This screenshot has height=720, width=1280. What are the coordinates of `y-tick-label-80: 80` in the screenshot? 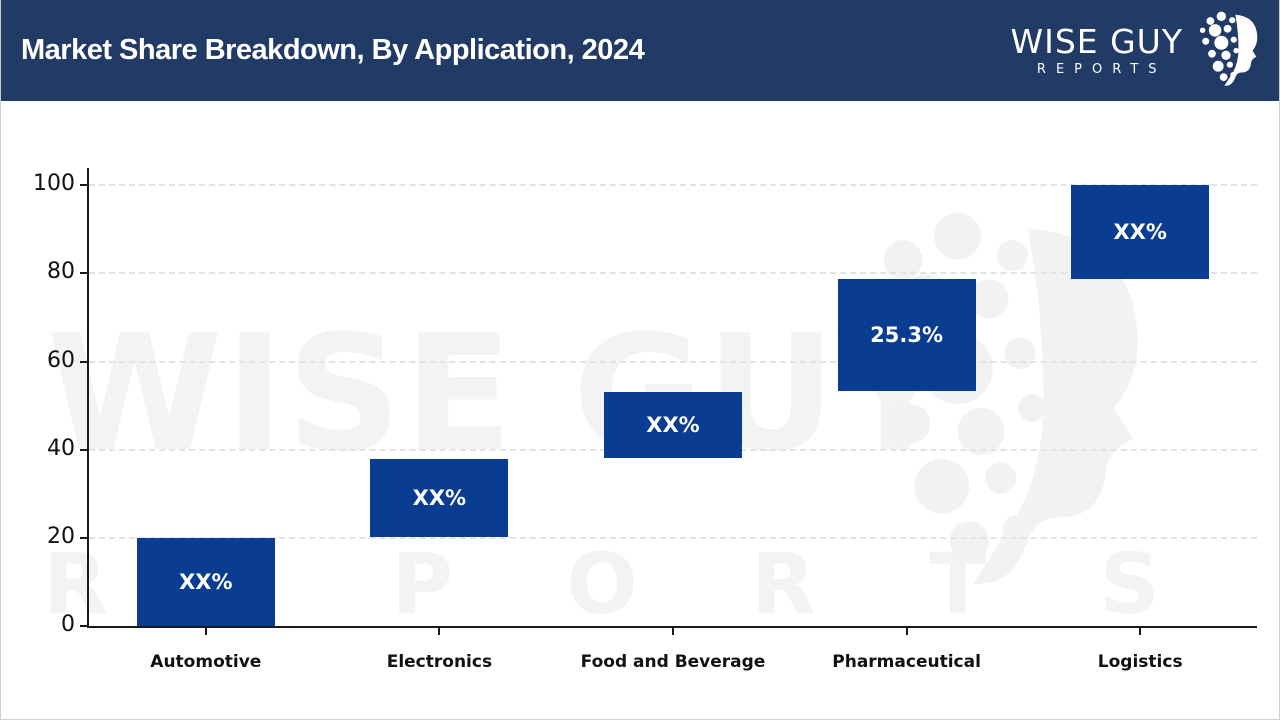 It's located at (61, 272).